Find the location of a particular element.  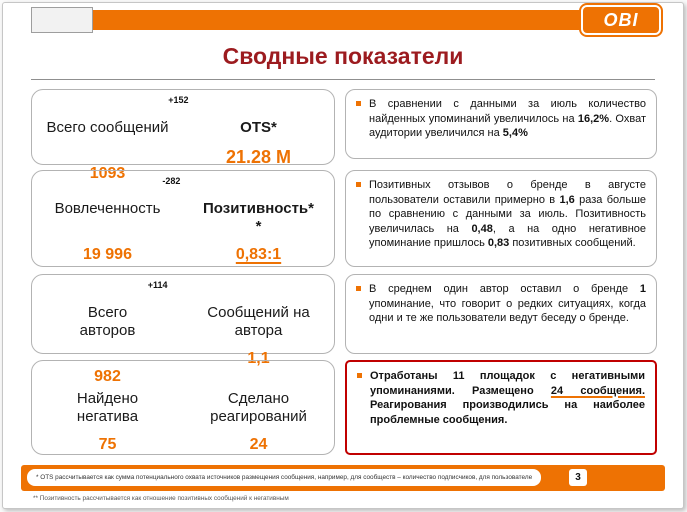

metric-label: Позитивность* * is located at coordinates (258, 209).